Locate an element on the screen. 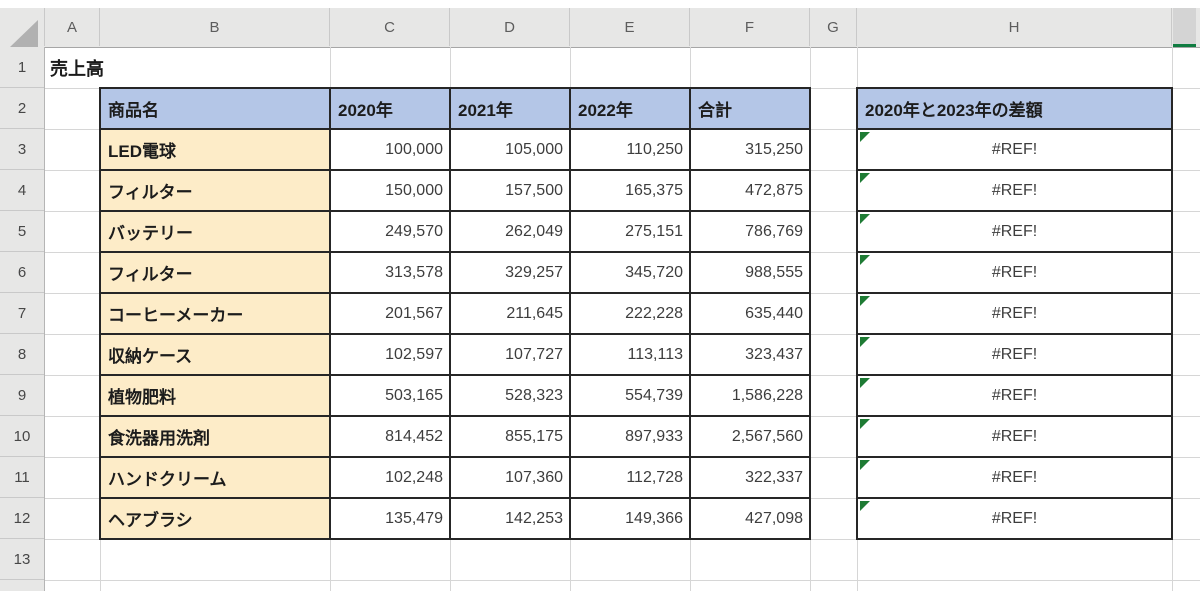 This screenshot has width=1200, height=591. cell-E5-value: 275,151 is located at coordinates (630, 231).